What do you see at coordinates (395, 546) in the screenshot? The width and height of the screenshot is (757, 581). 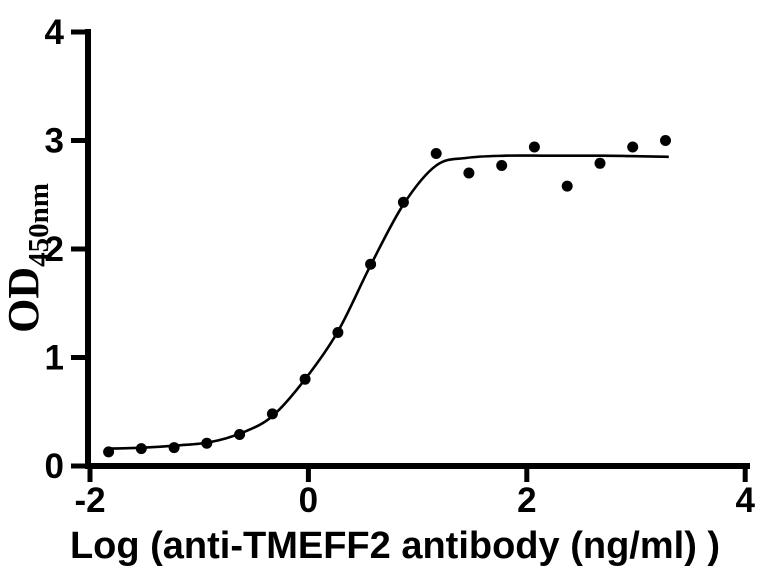 I see `x-axis-title: Log (anti-TMEFF2 antibody (ng/ml) )` at bounding box center [395, 546].